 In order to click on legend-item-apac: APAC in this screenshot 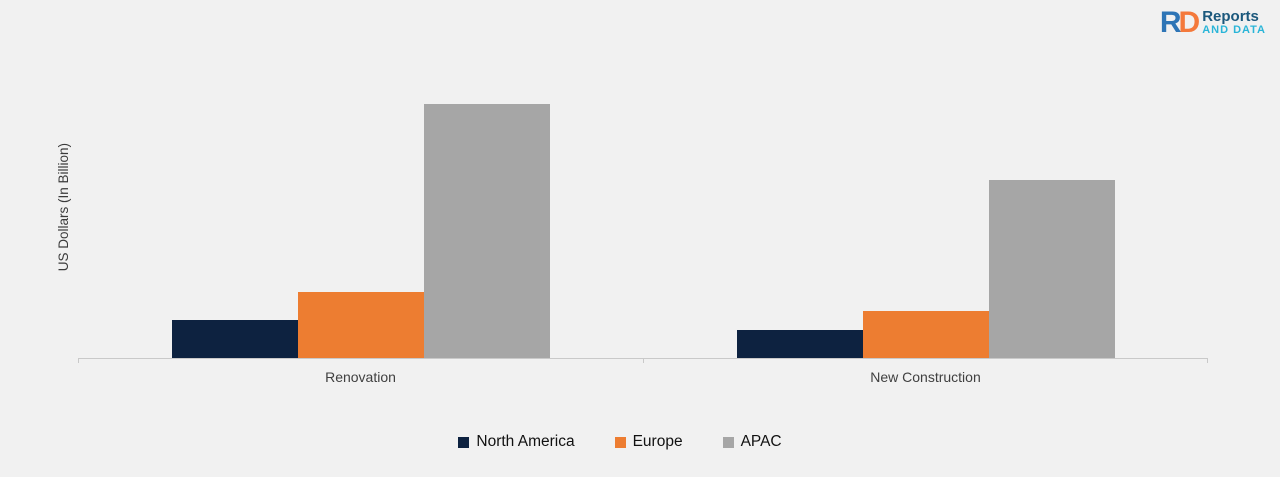, I will do `click(752, 442)`.